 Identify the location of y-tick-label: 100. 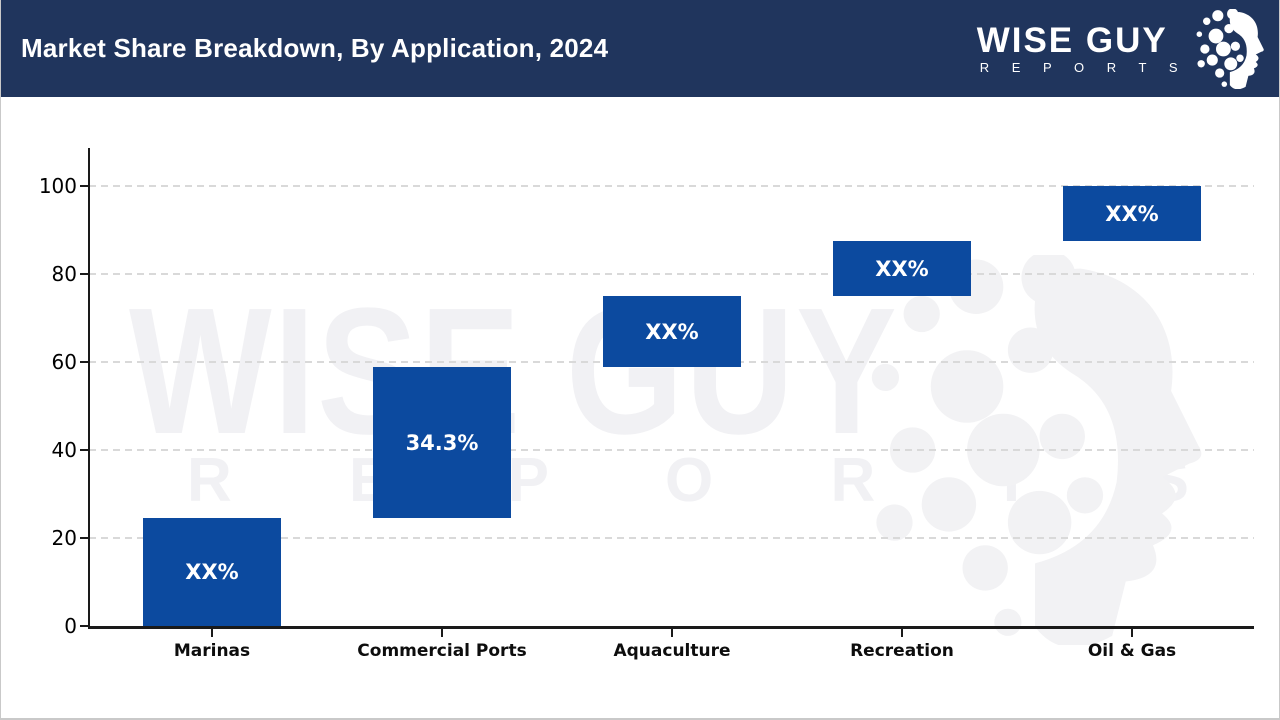
(57, 186).